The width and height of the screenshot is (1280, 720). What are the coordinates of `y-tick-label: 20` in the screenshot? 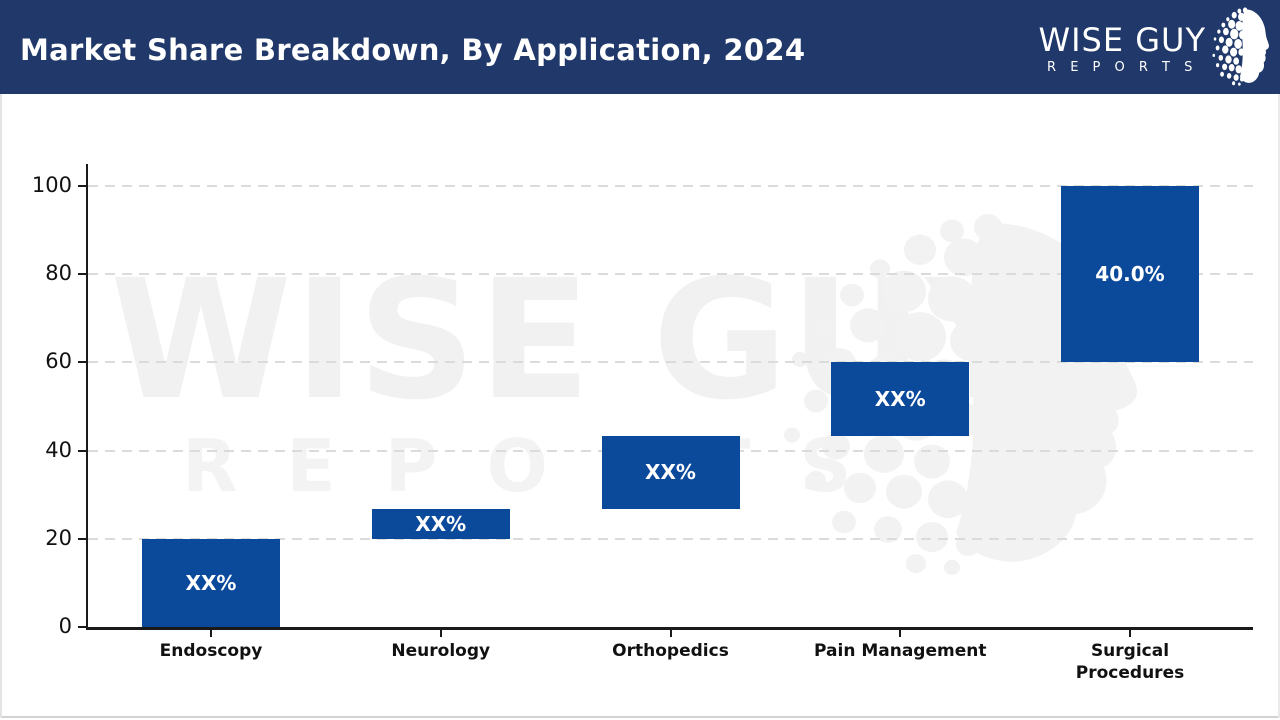 It's located at (58, 537).